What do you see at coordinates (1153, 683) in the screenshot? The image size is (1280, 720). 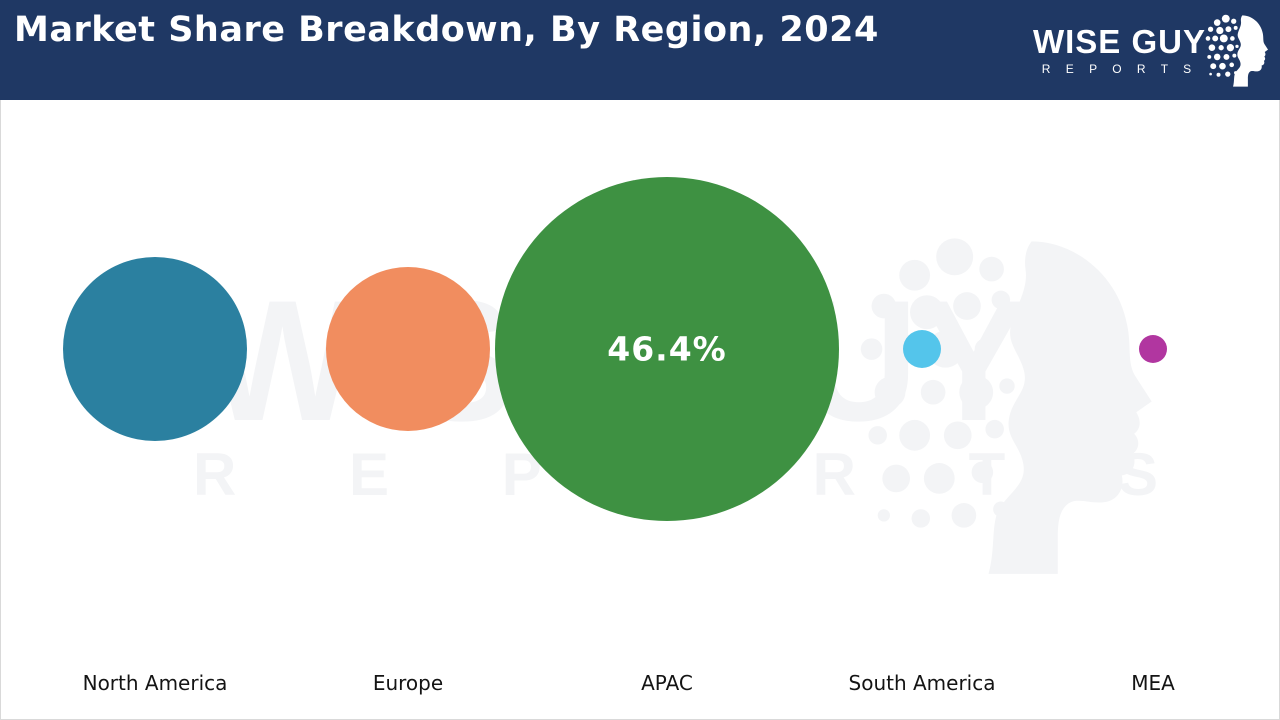 I see `category-label-mea: MEA` at bounding box center [1153, 683].